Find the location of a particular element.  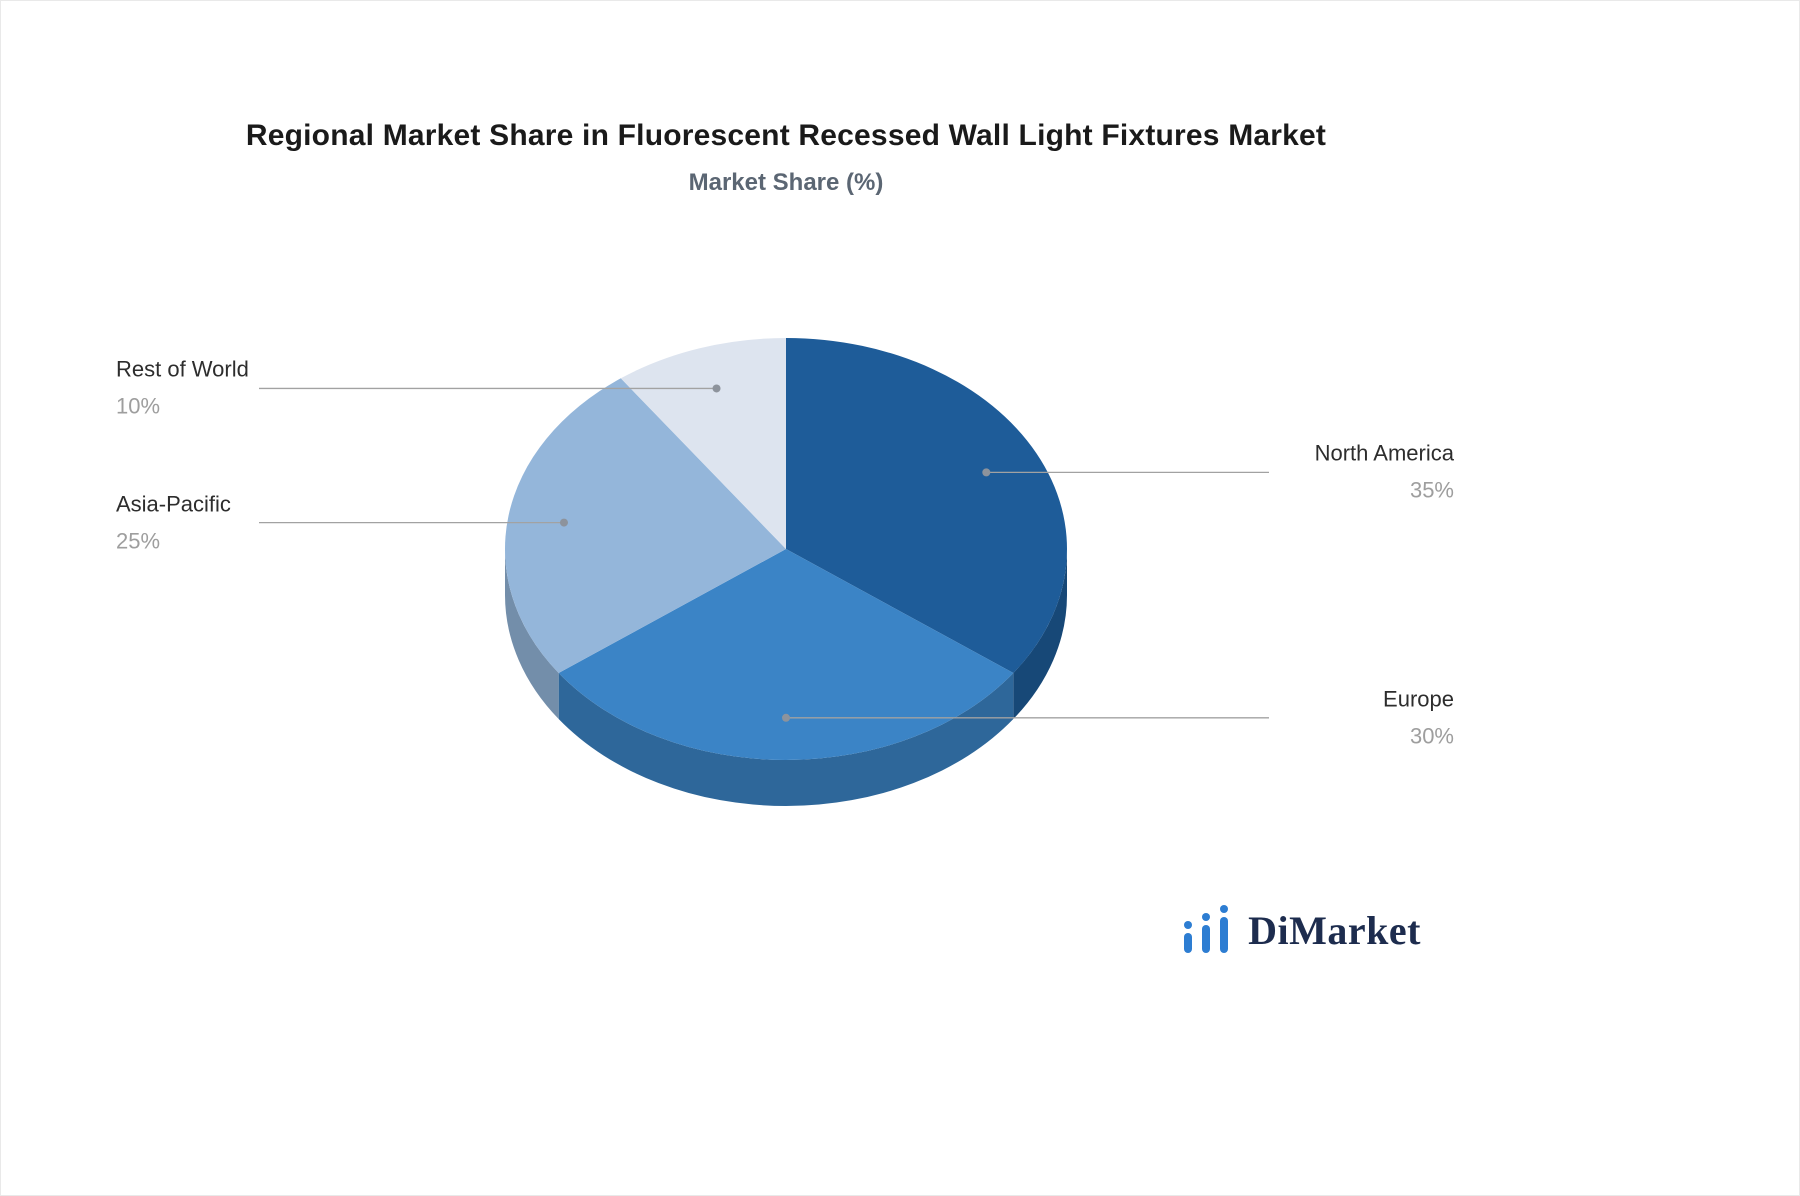

leader-dot-rest-of-world is located at coordinates (716, 388).